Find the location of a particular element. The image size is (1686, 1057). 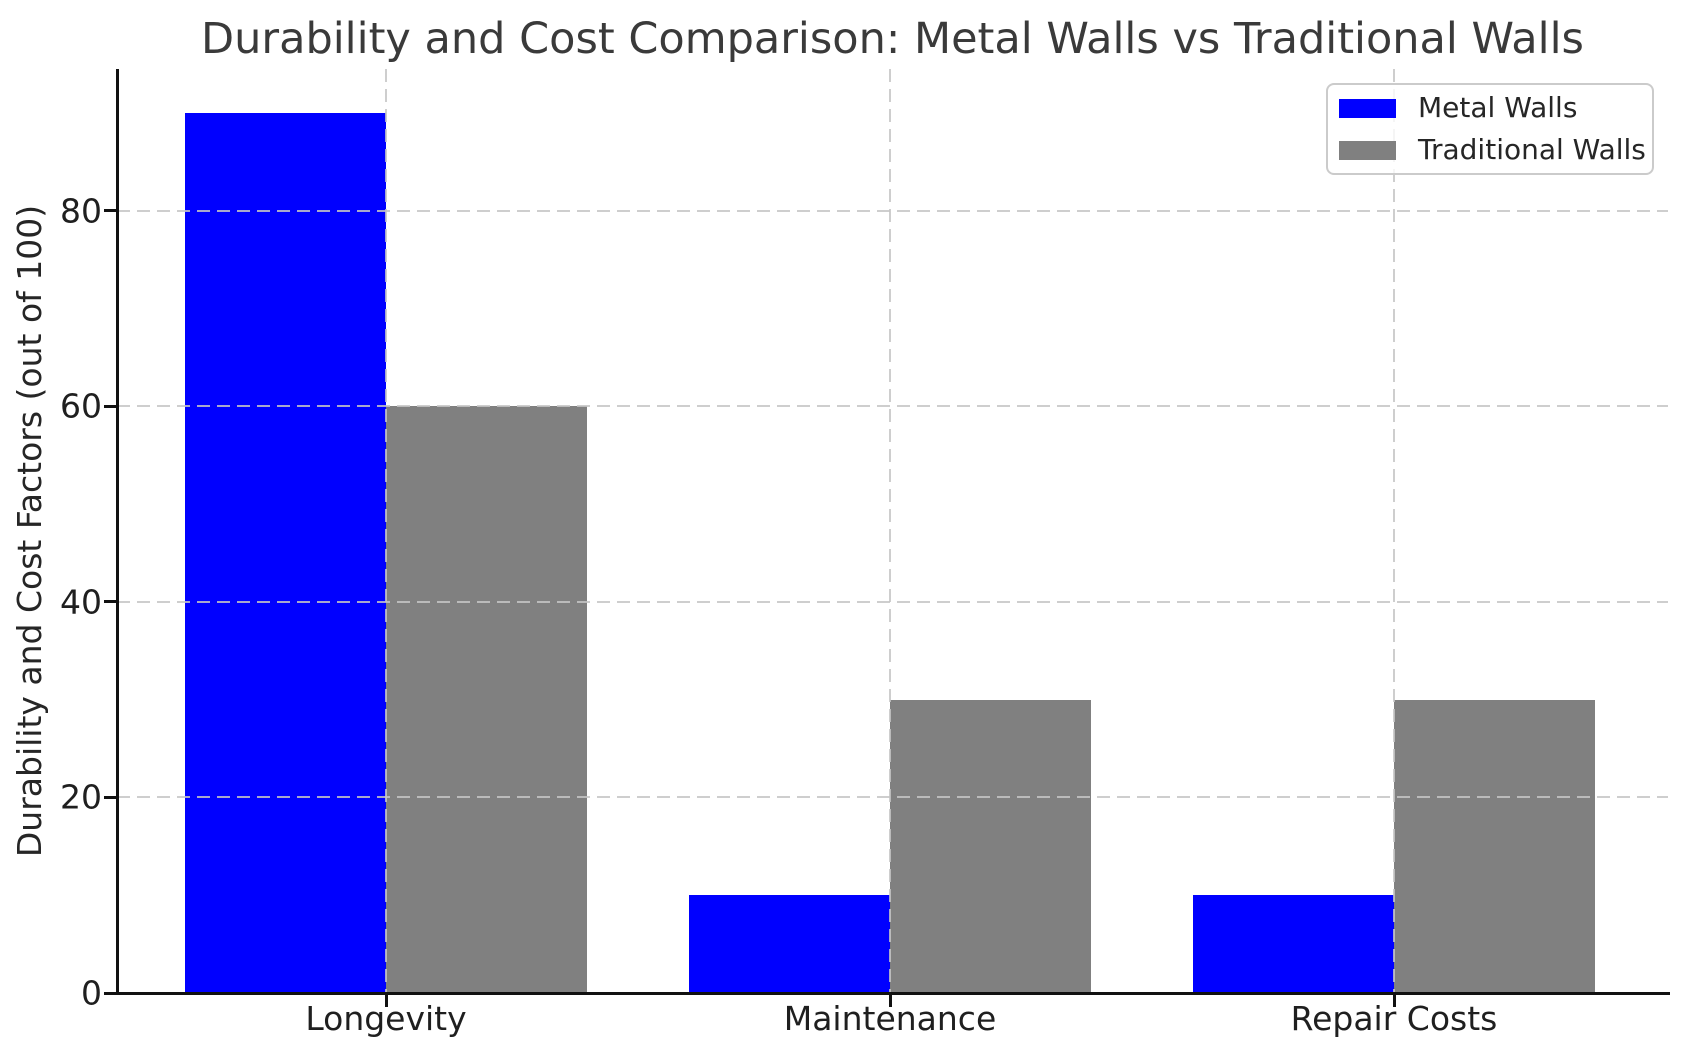

legend-label: Metal Walls is located at coordinates (1498, 107).